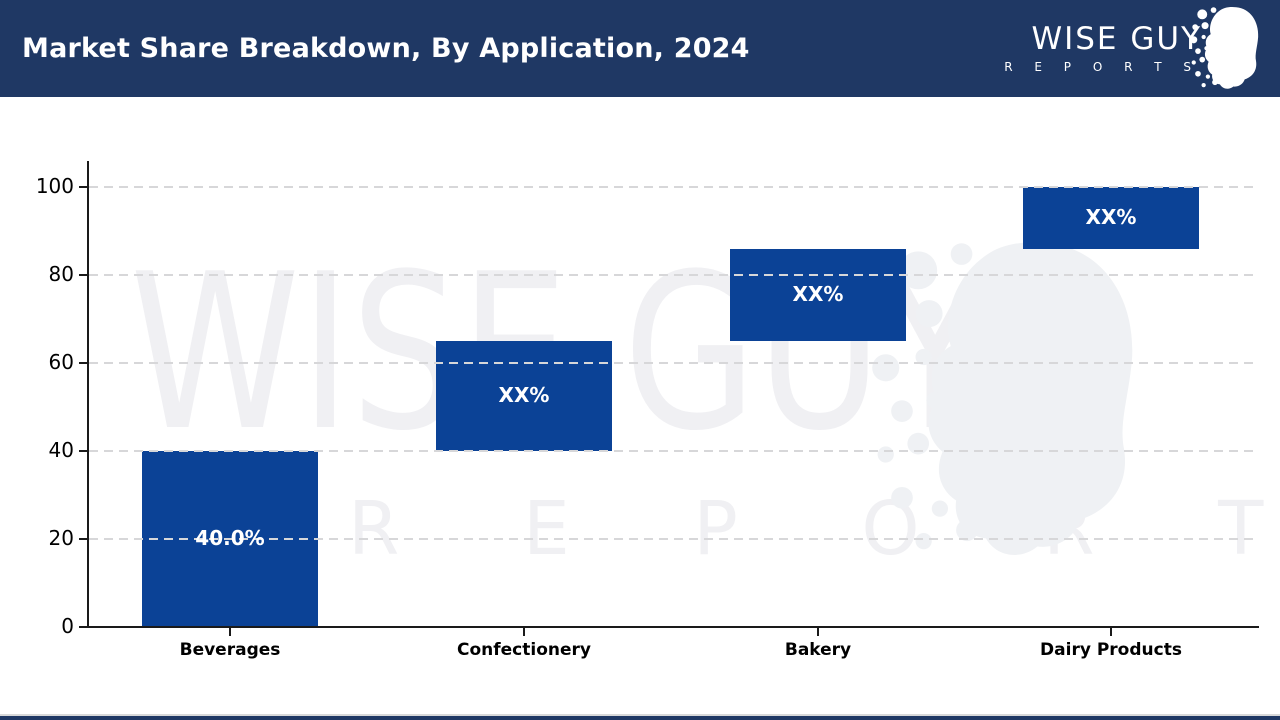  I want to click on bar-bakery, so click(818, 294).